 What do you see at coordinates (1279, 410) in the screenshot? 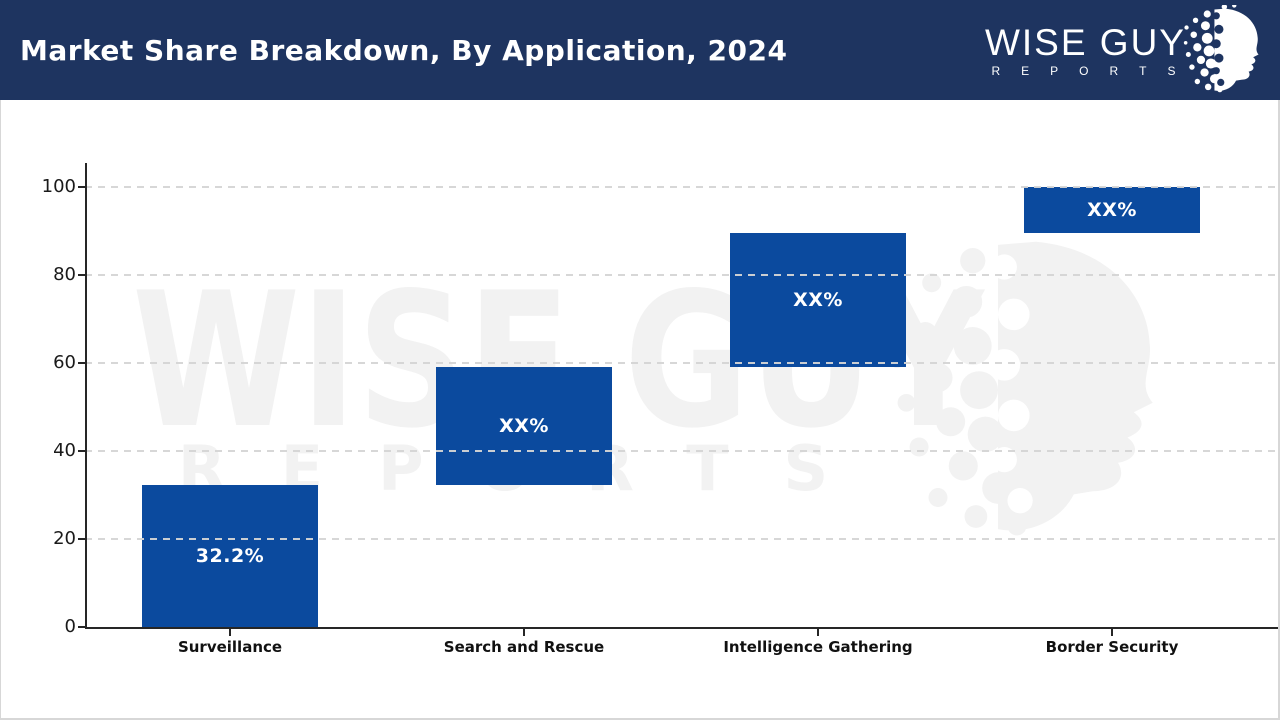
I see `right-border` at bounding box center [1279, 410].